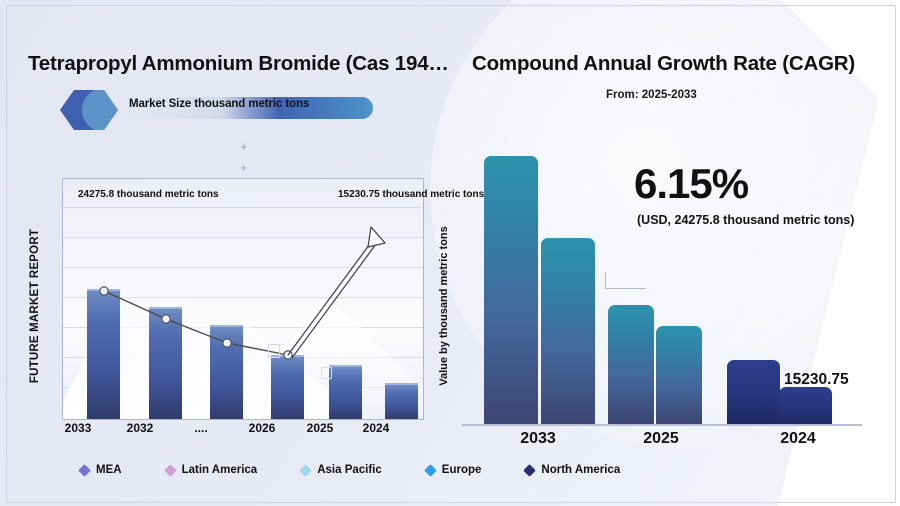 The width and height of the screenshot is (900, 506). I want to click on plus-decoration-1: +, so click(244, 146).